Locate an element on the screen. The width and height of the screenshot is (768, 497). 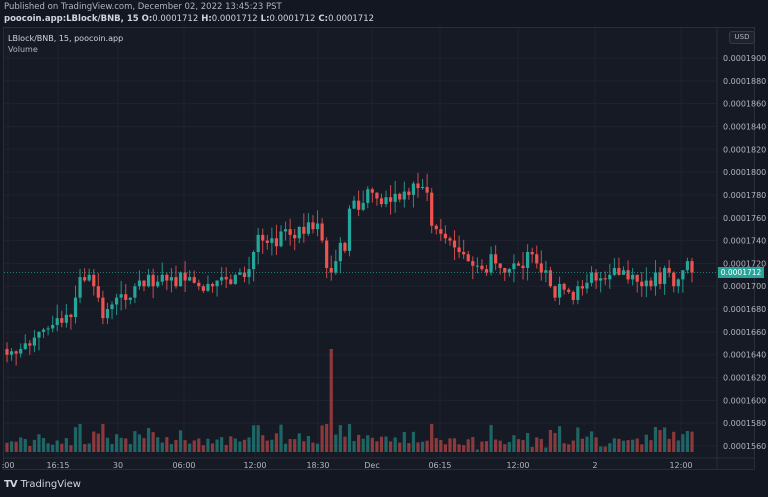
close-value: 0.0001712 is located at coordinates (351, 19).